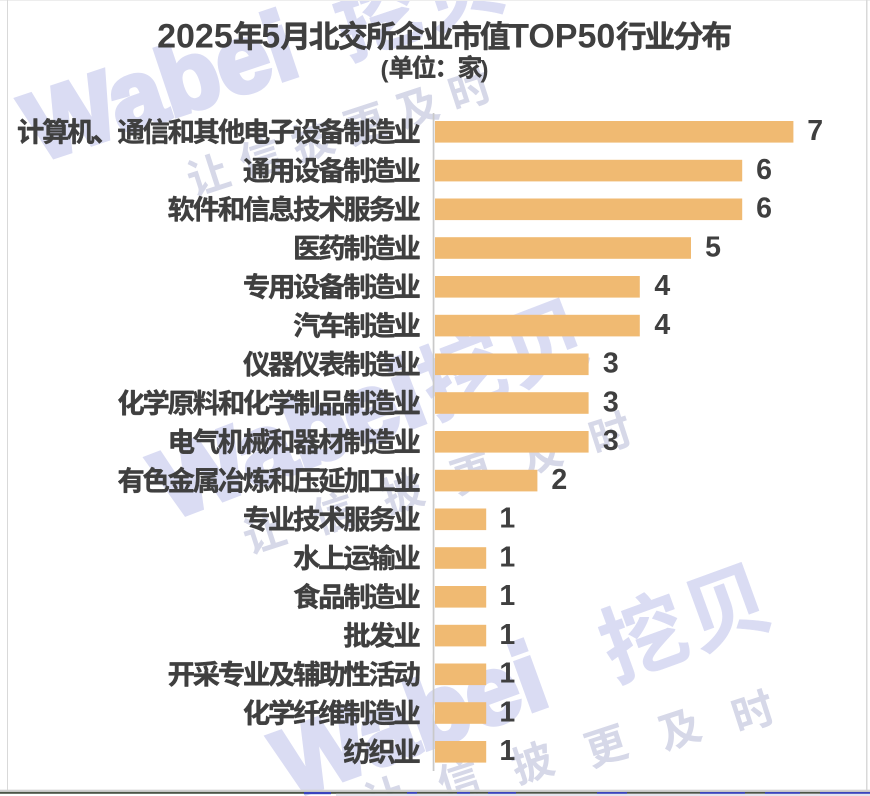  I want to click on svg-text: 7, so click(815, 131).